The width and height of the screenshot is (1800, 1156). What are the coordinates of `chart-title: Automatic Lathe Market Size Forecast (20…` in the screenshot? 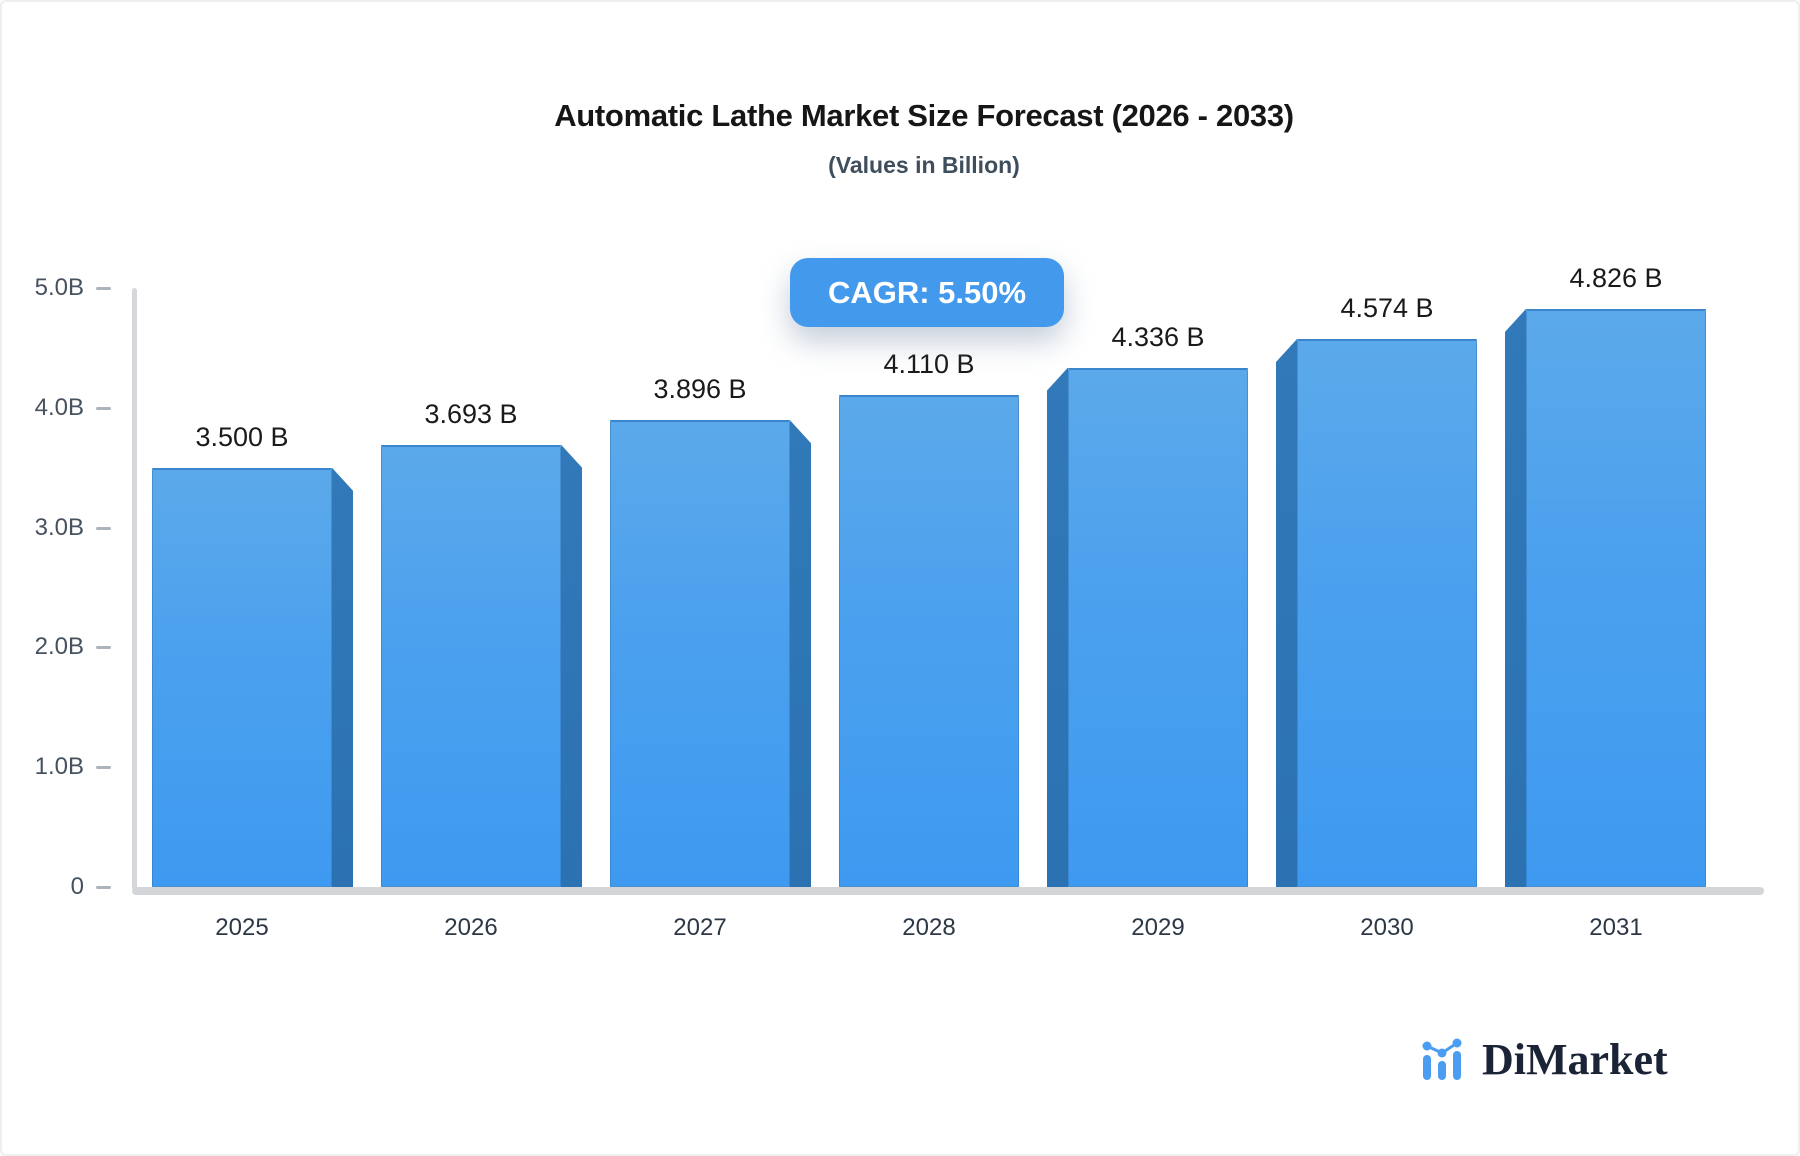 It's located at (924, 115).